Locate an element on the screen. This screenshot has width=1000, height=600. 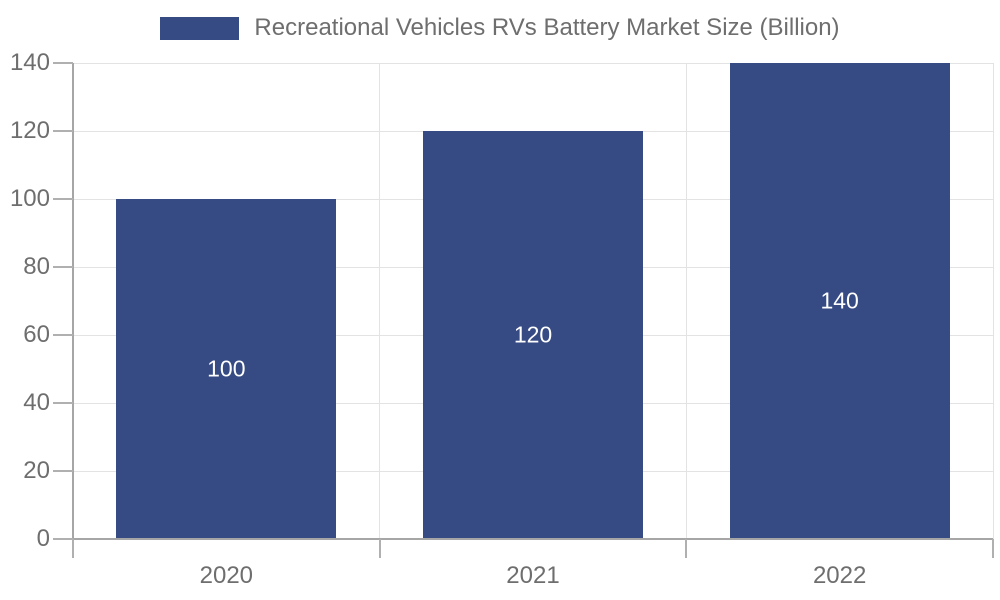
y-axis-tick-label: 40 is located at coordinates (36, 402).